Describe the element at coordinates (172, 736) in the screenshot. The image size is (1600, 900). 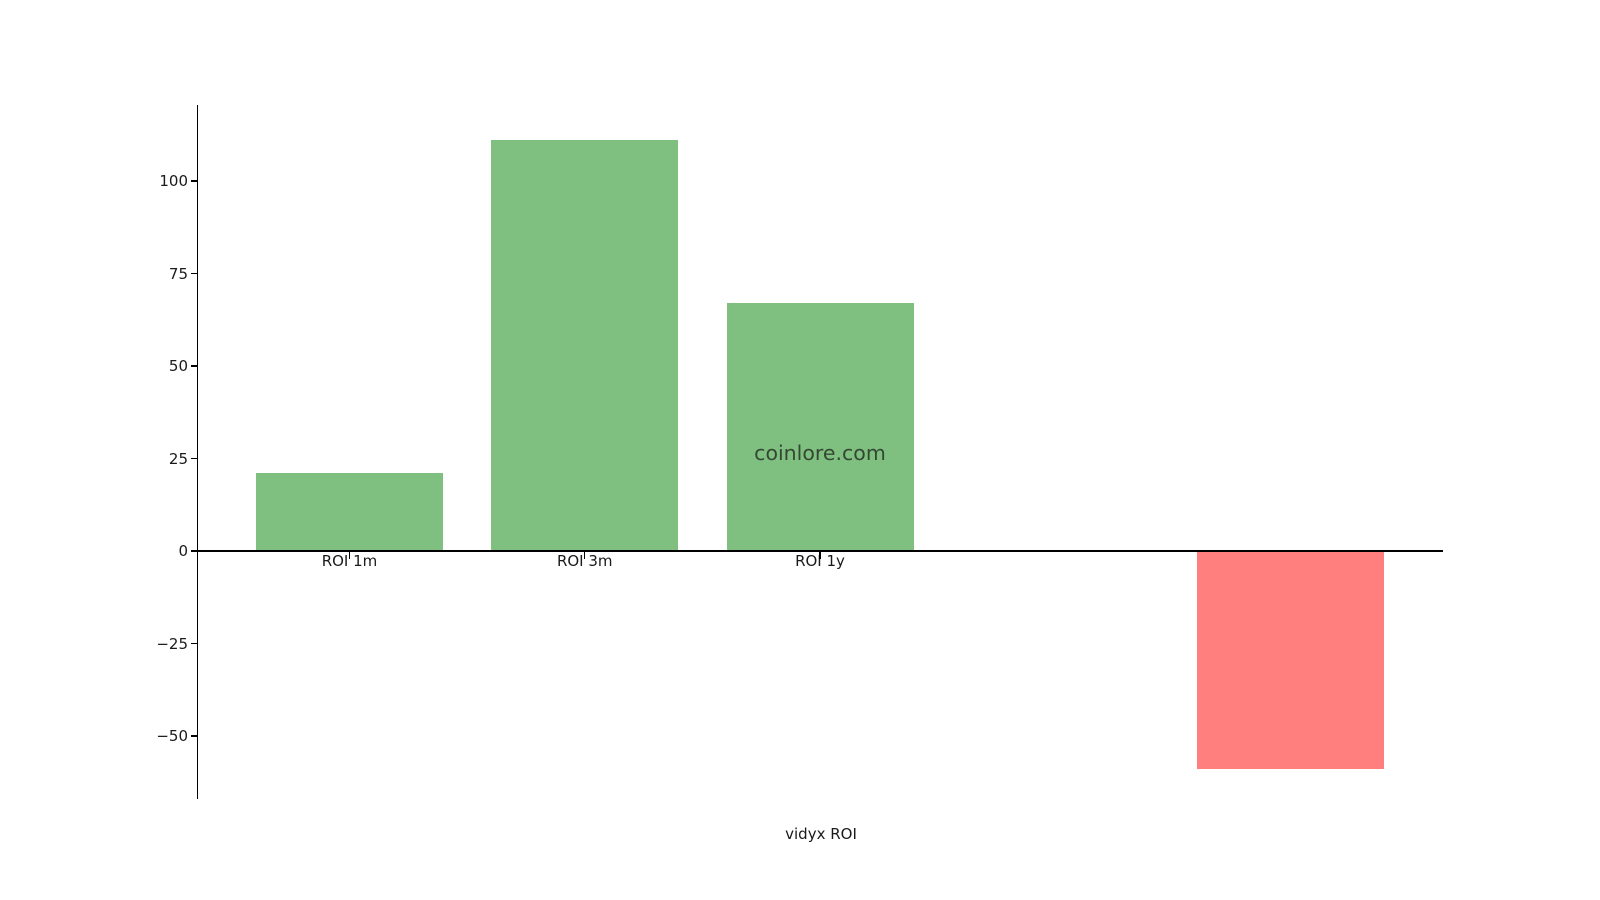
I see `y-tick-label: −50` at that location.